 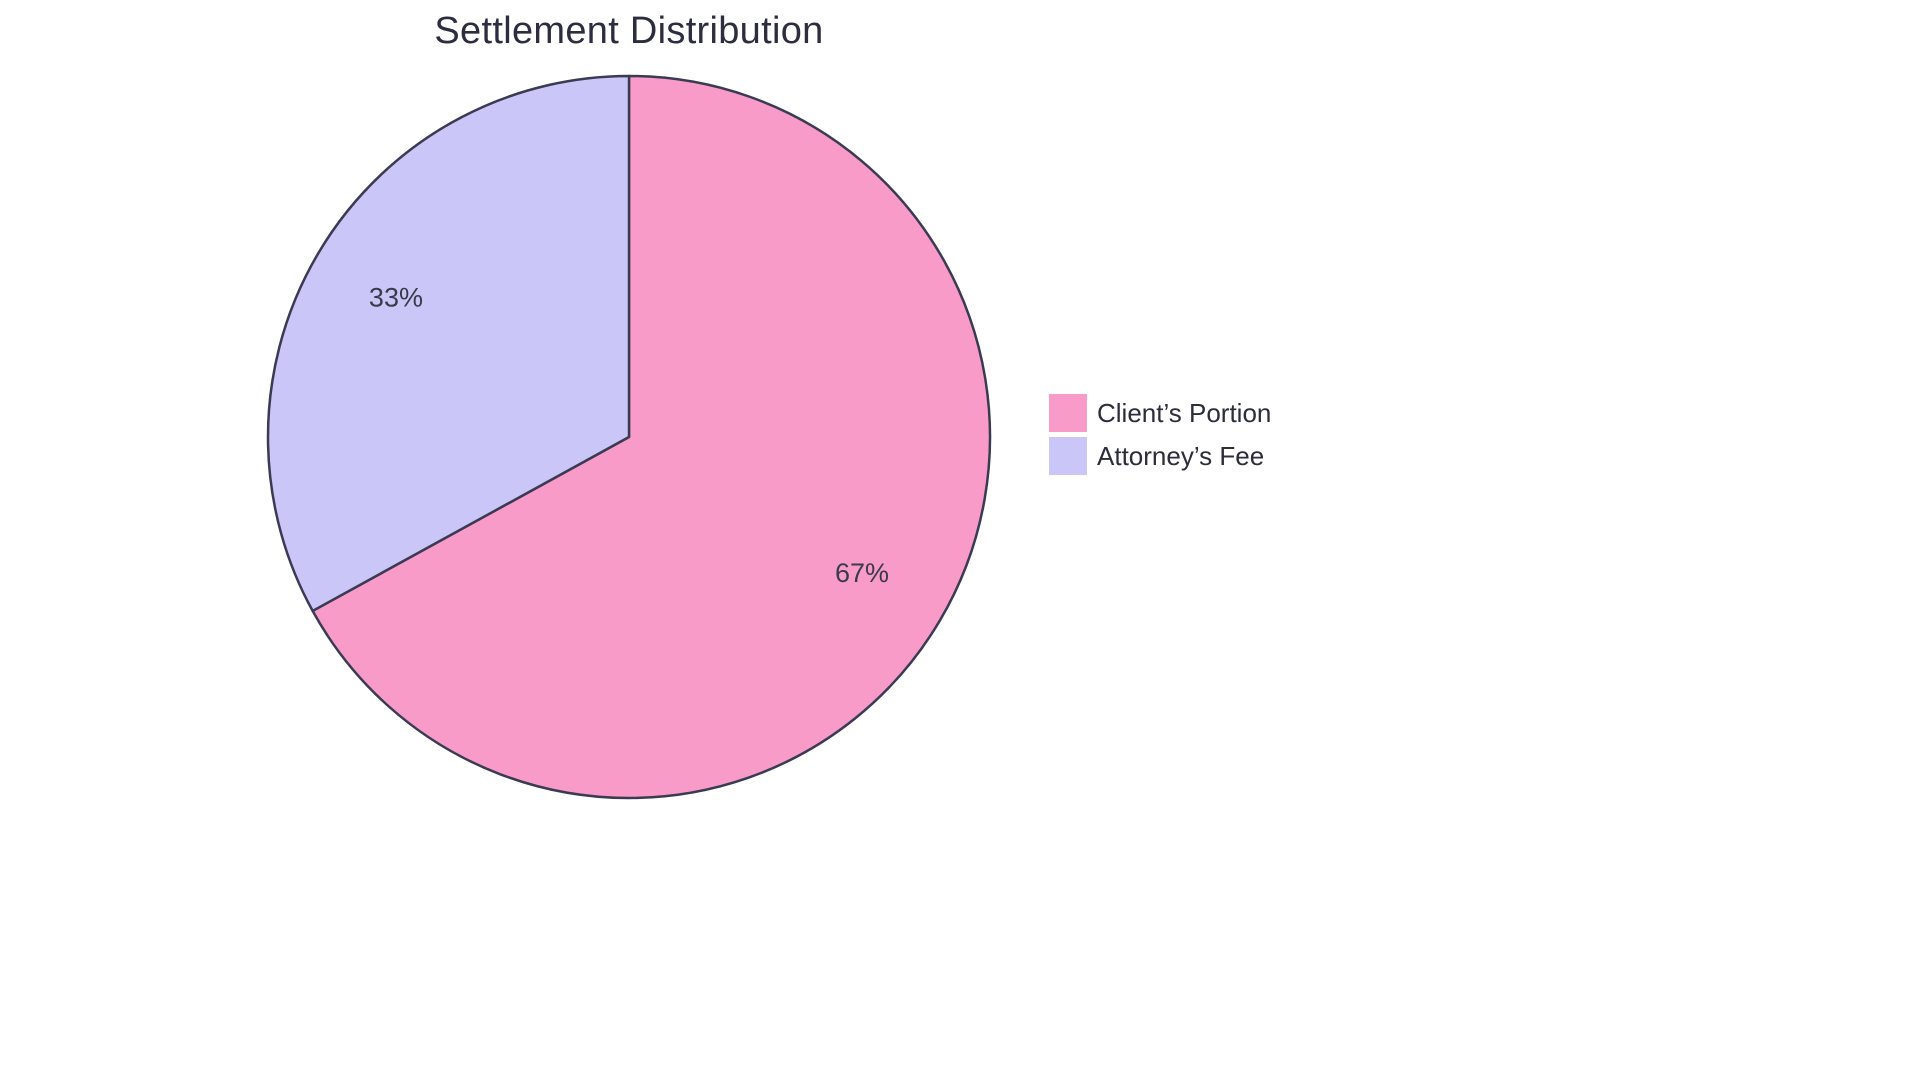 I want to click on legend-item: Client’s Portion, so click(x=1160, y=413).